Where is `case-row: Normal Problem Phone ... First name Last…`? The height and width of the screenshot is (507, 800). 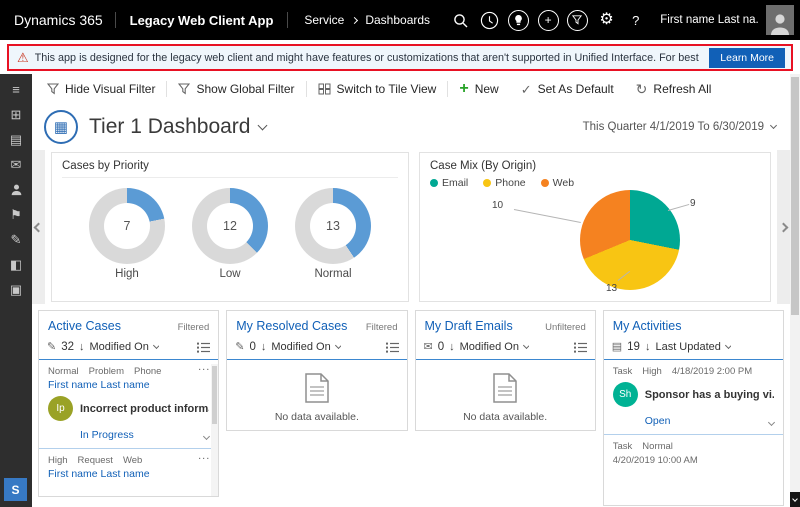
case-row: Normal Problem Phone ... First name Last… is located at coordinates (128, 404).